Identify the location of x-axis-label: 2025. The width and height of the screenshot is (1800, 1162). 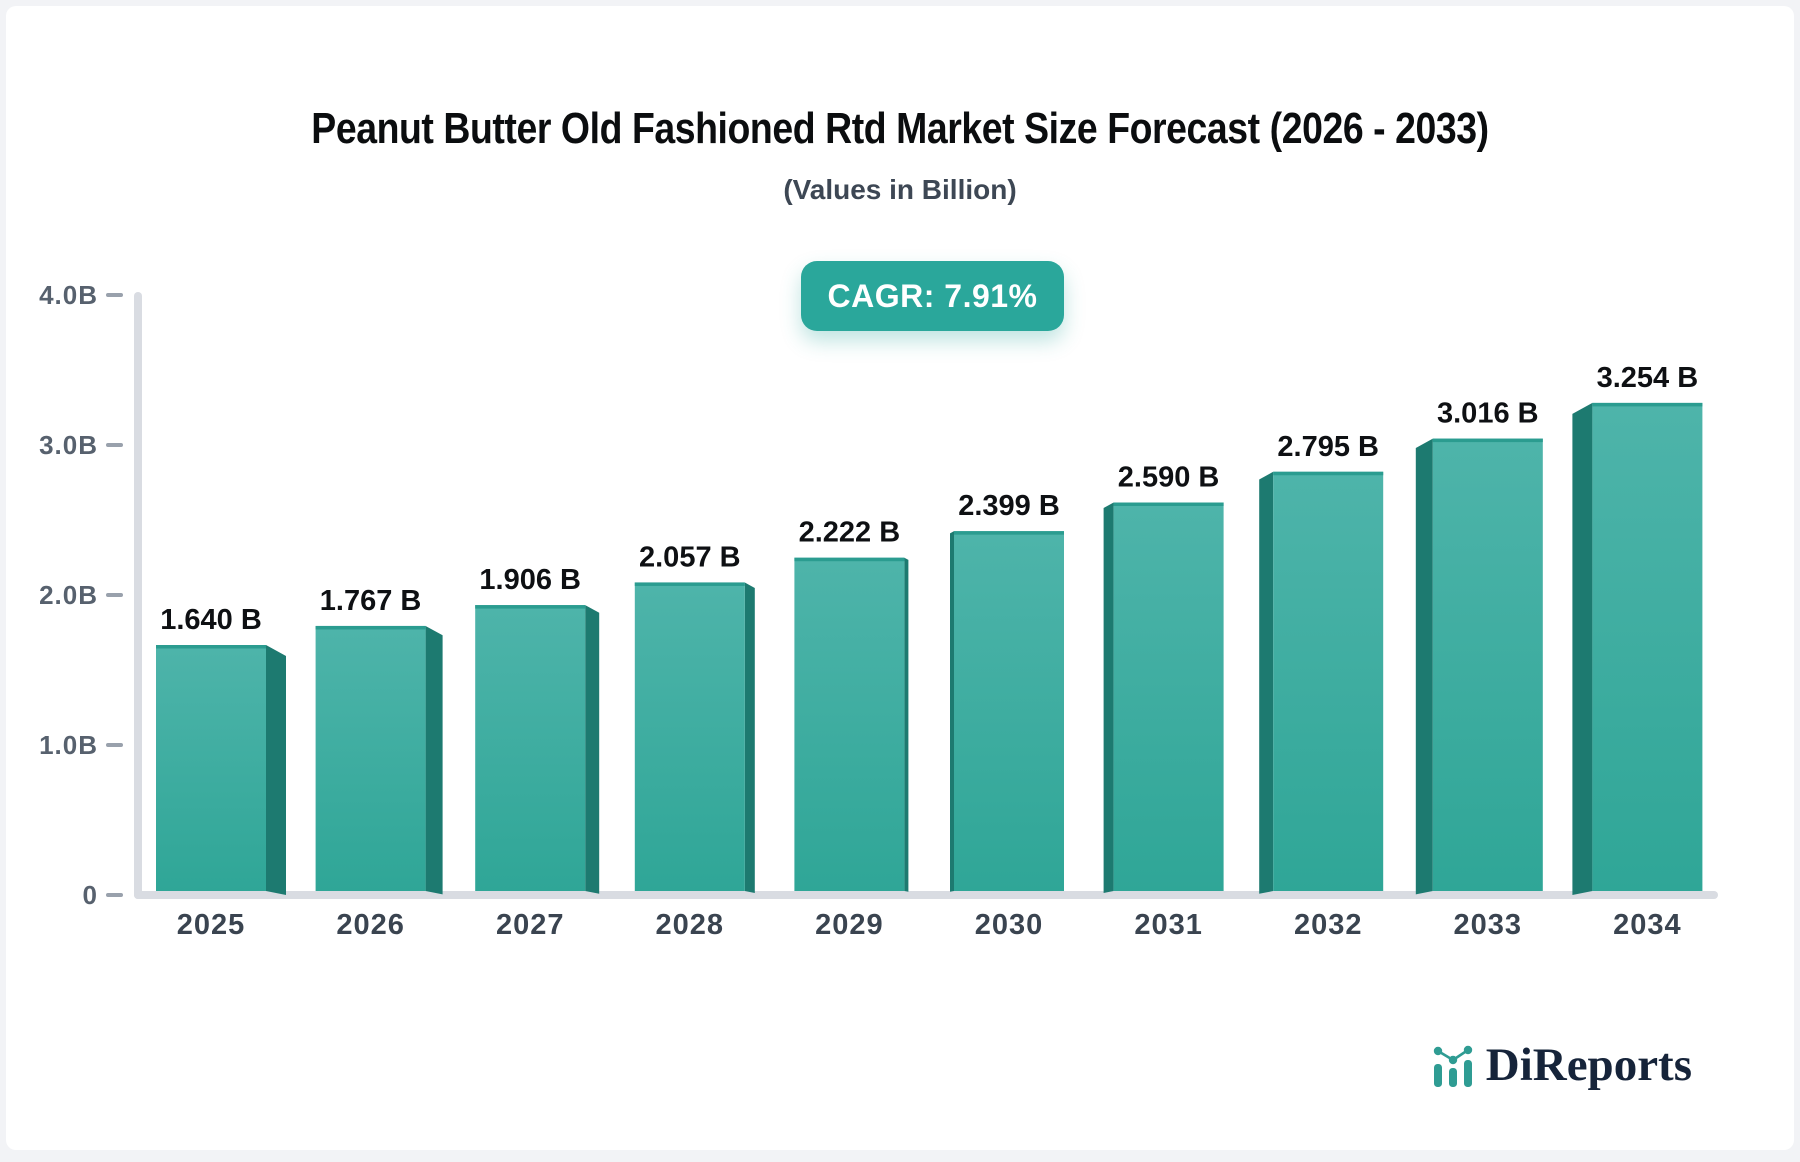
(211, 925).